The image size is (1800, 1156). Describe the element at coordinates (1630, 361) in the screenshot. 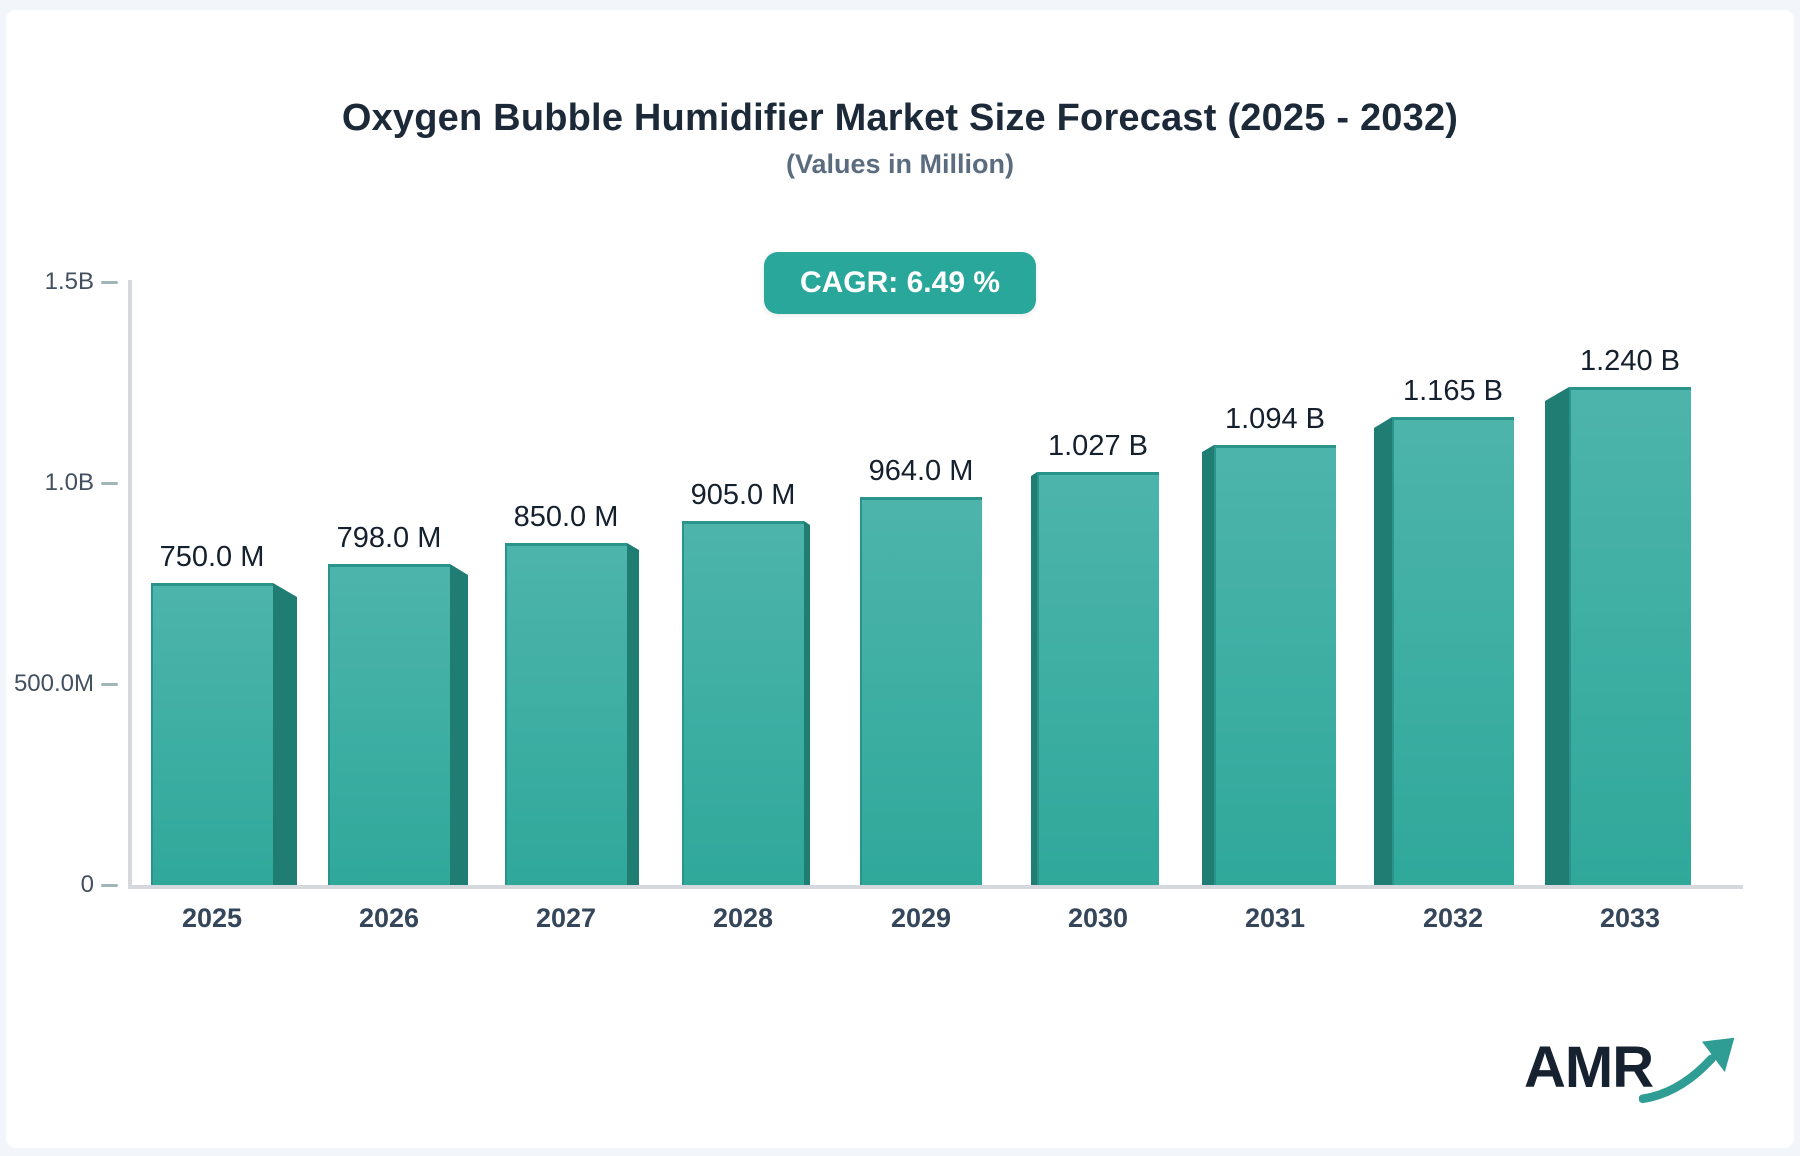

I see `bar-value-label: 1.240 B` at that location.